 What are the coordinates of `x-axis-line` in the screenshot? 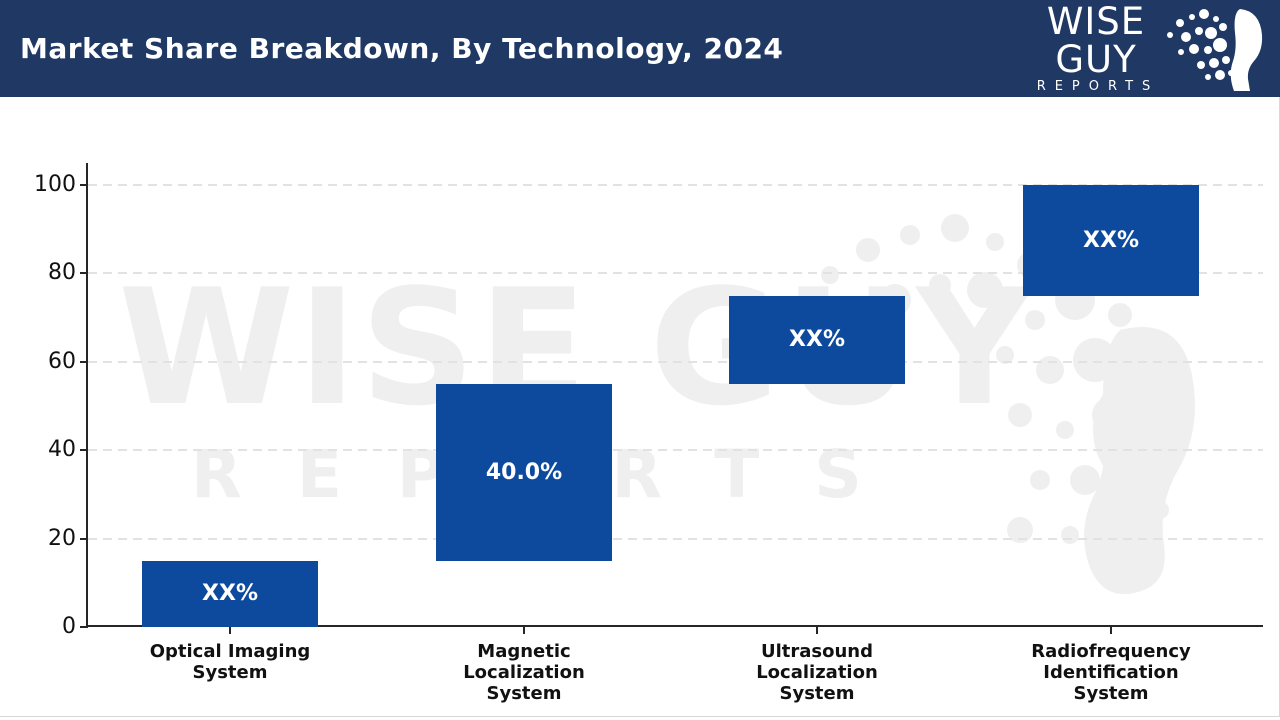 It's located at (674, 626).